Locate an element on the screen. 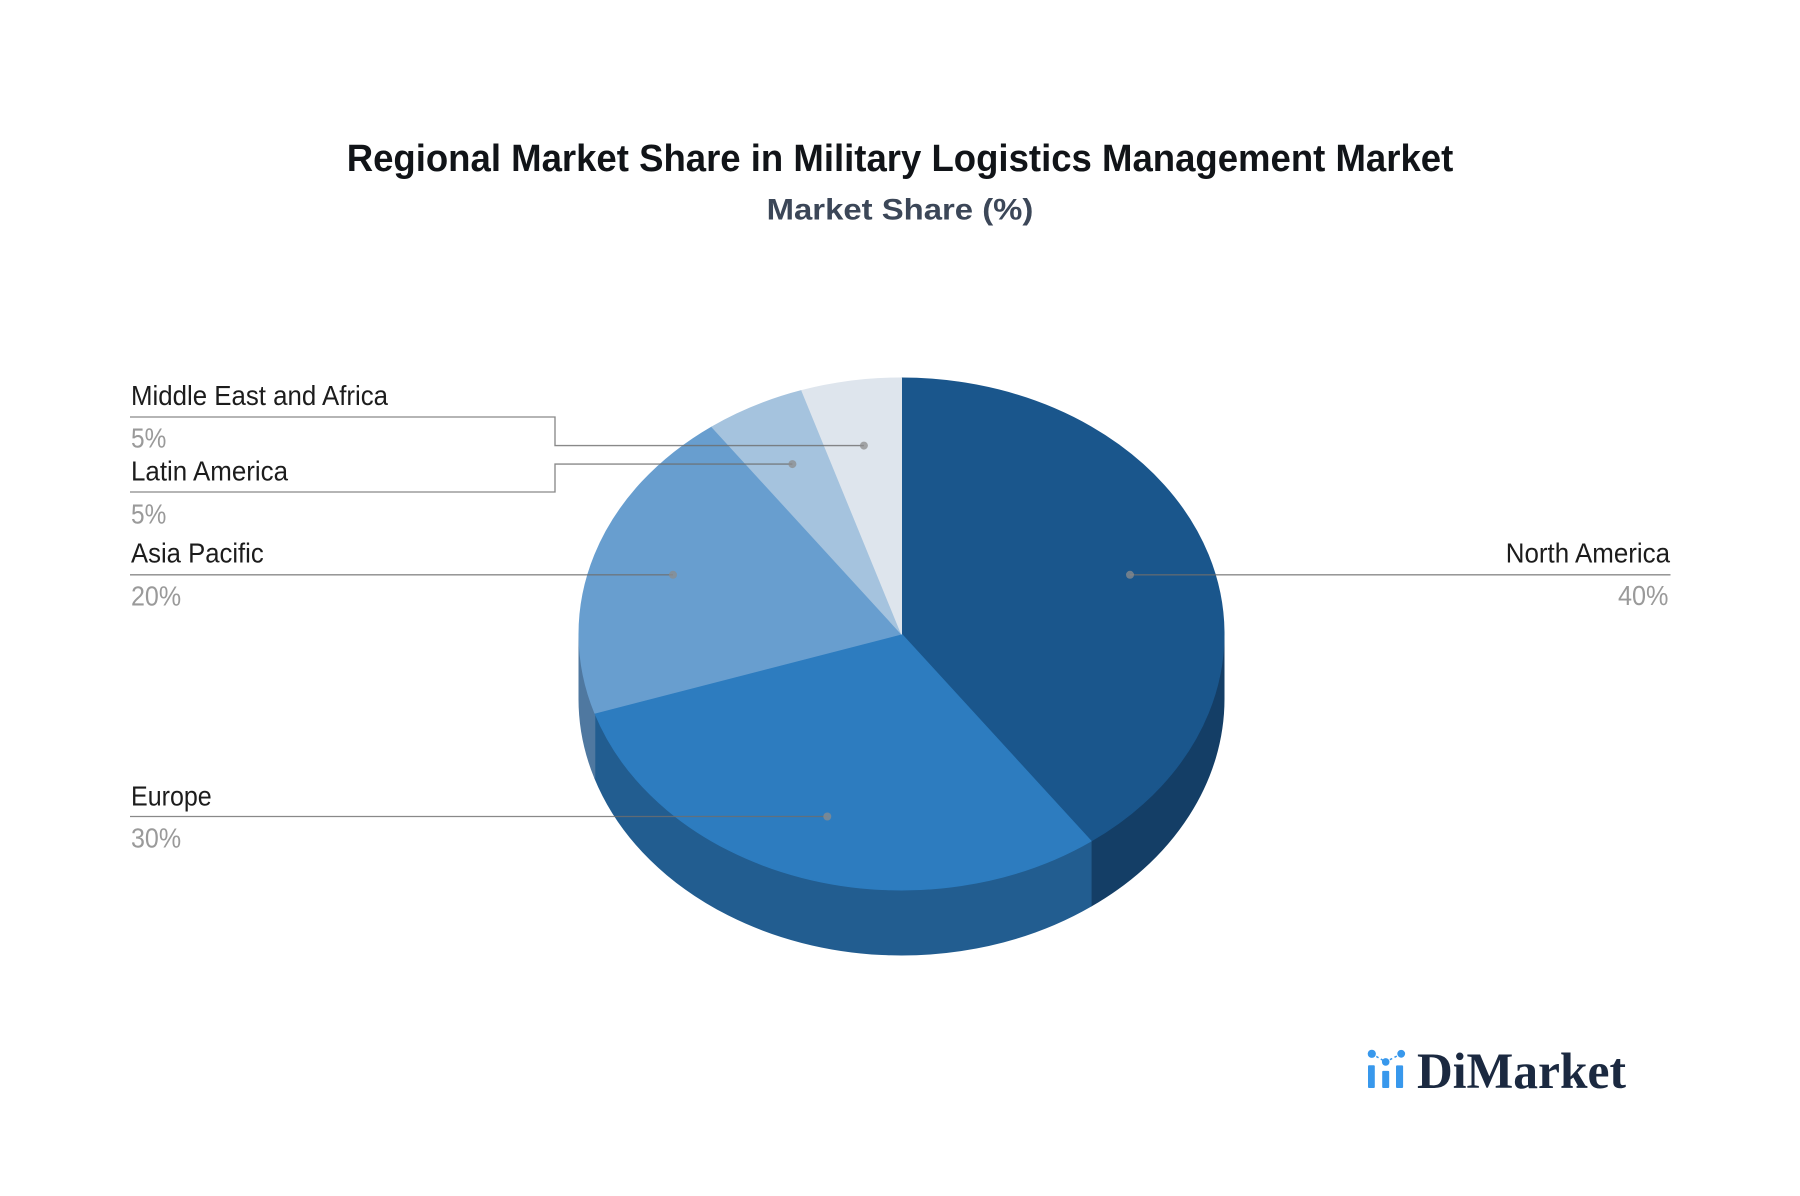 This screenshot has height=1196, width=1800. svg-text: 30% is located at coordinates (156, 838).